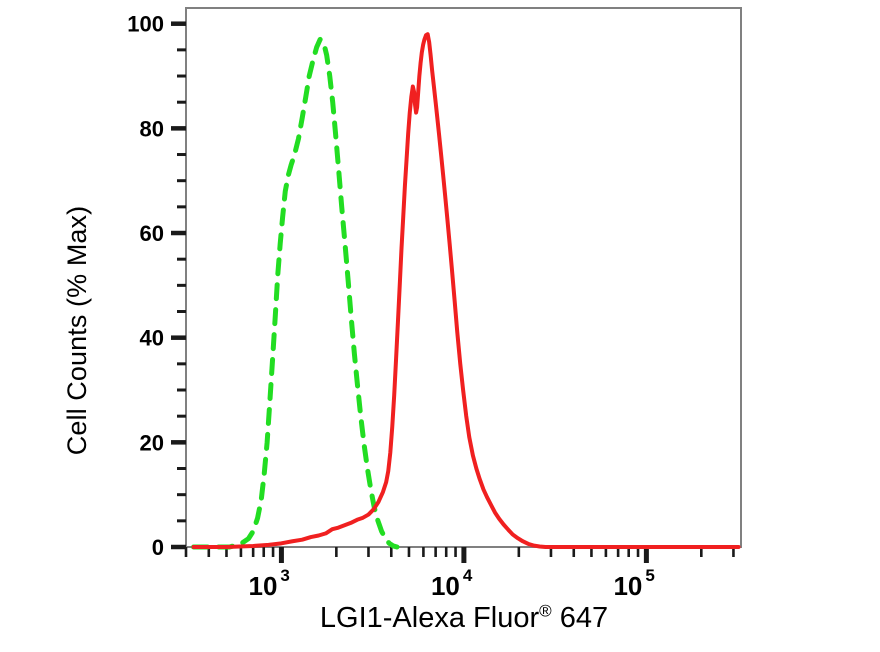  I want to click on x-axis-tick-label: 10 3, so click(268, 583).